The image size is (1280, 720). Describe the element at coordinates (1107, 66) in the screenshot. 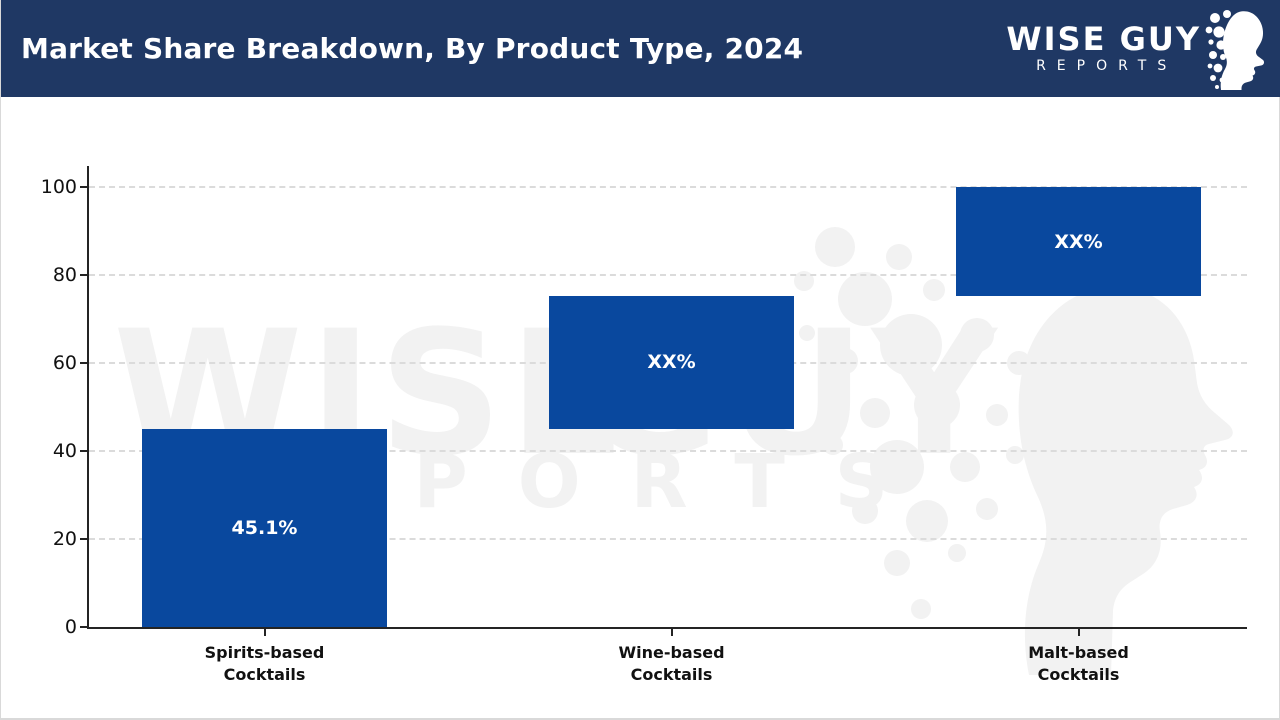

I see `brand-subtitle: REPORTS` at that location.